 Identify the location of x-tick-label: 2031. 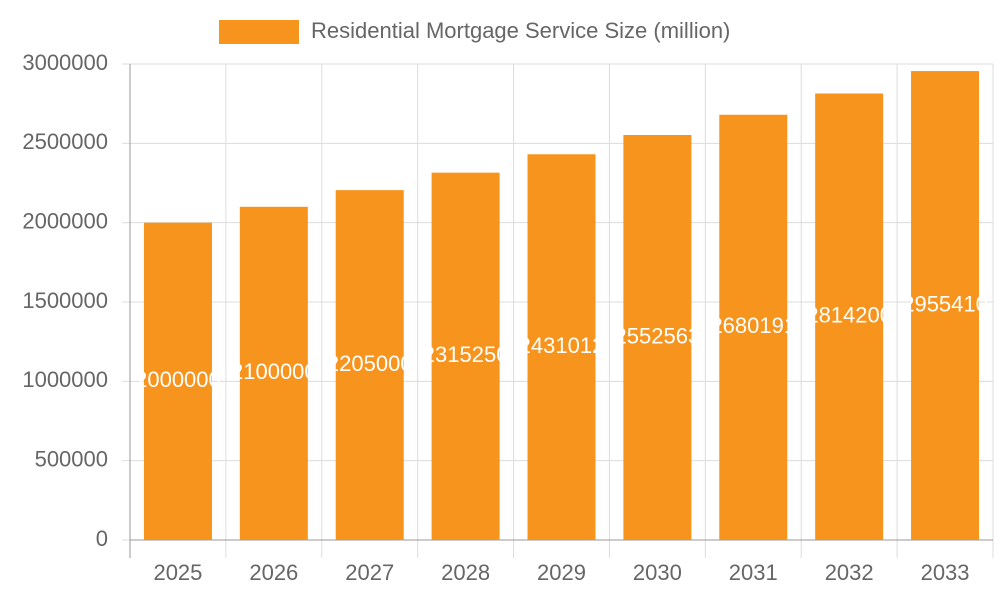
(753, 572).